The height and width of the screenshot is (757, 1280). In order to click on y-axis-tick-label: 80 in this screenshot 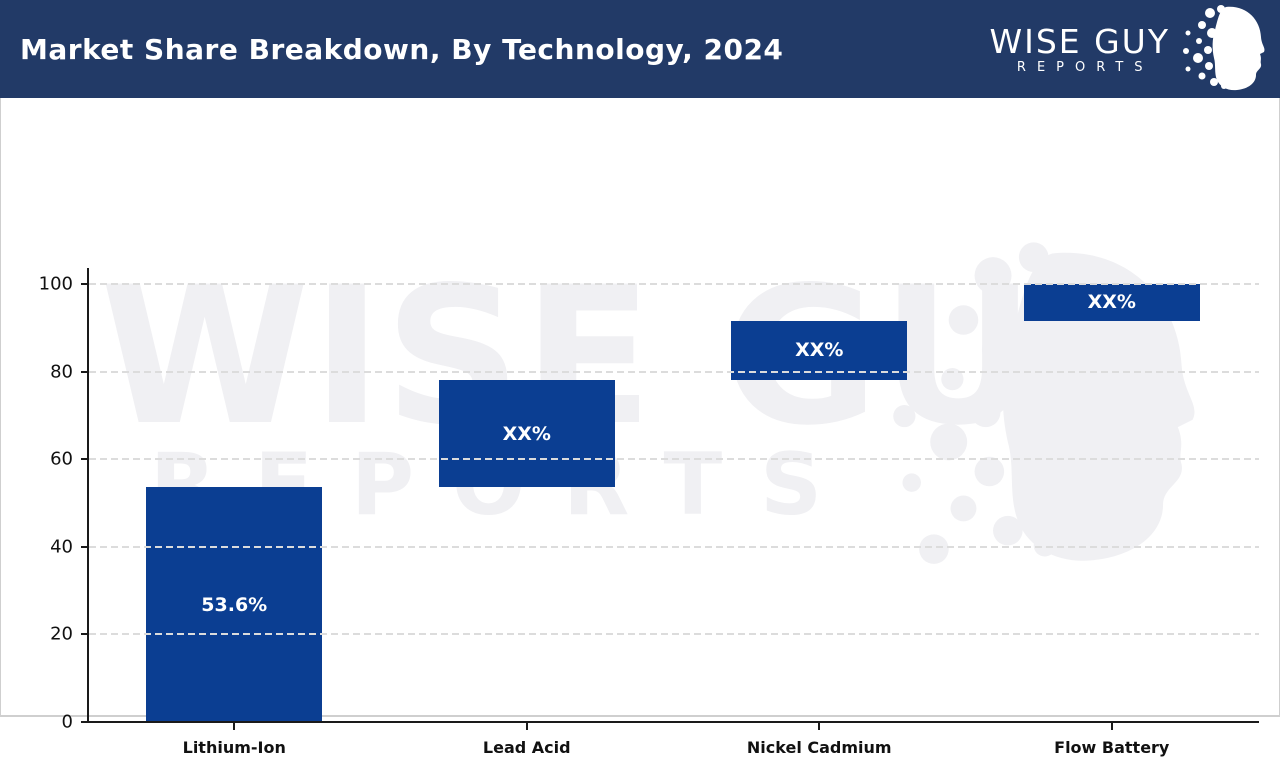, I will do `click(61, 372)`.